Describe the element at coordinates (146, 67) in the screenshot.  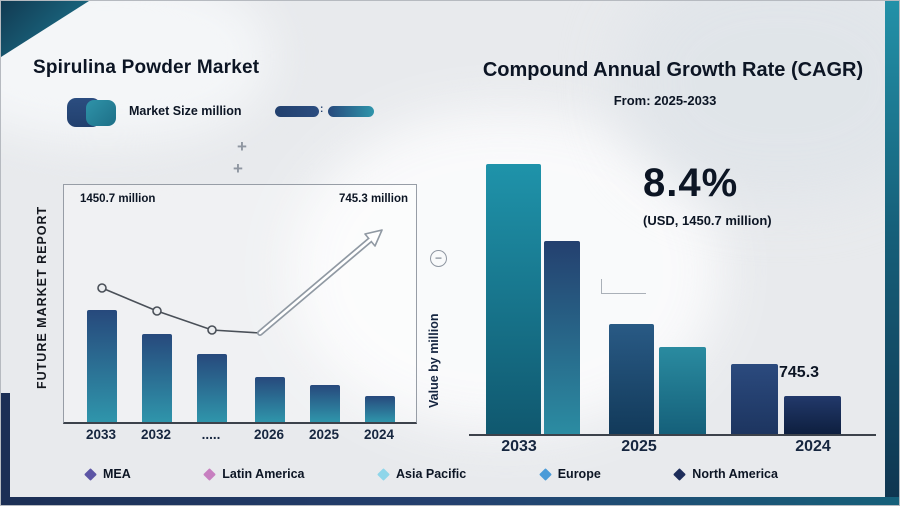
I see `page-title: Spirulina Powder Market` at that location.